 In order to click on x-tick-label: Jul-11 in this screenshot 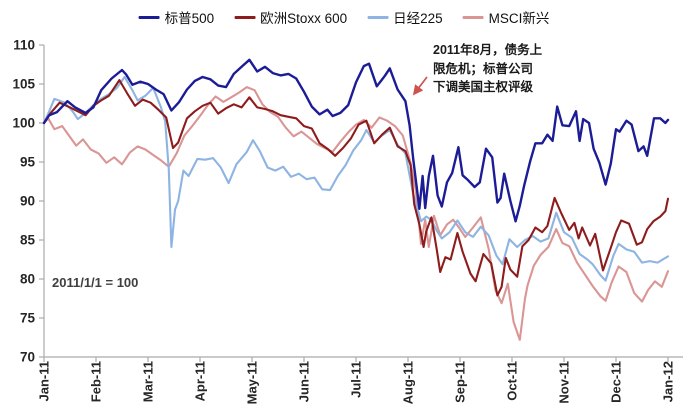, I will do `click(356, 379)`.